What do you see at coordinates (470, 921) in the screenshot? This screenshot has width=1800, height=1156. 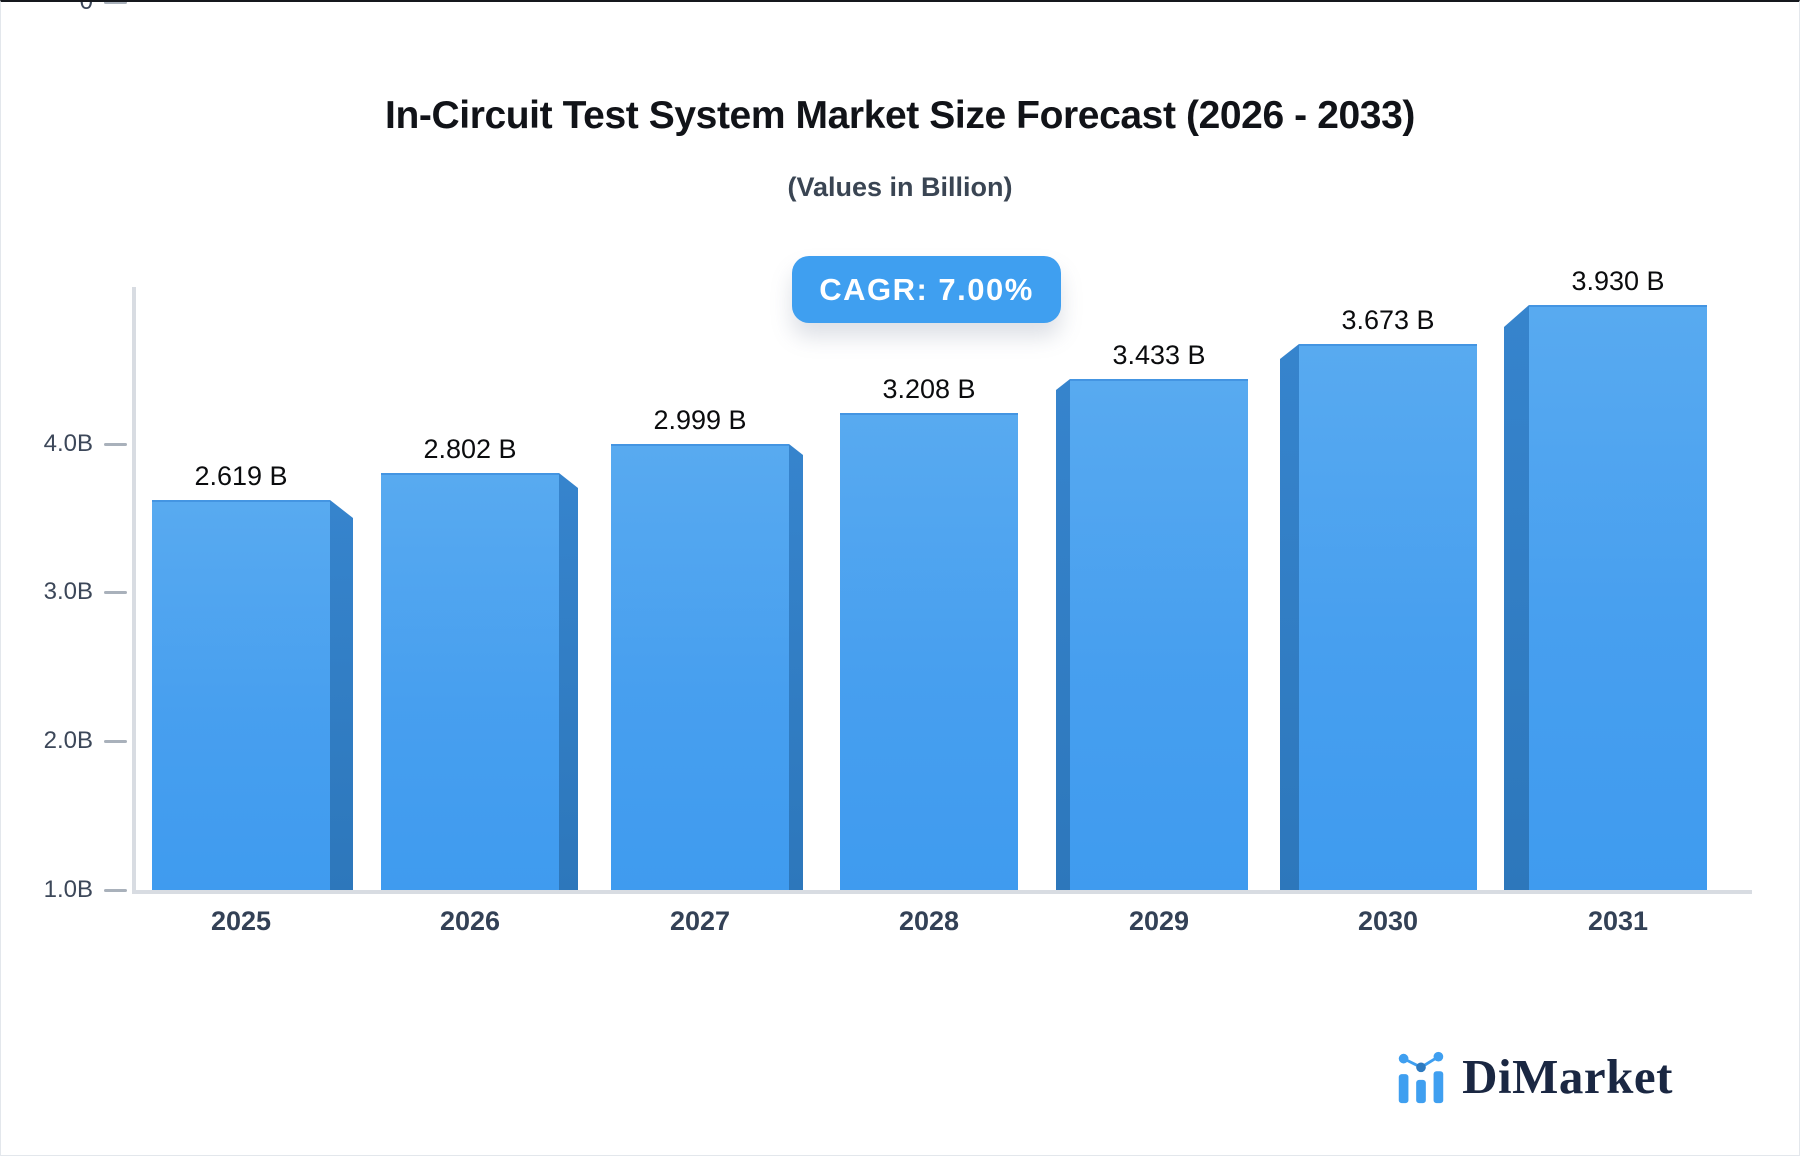 I see `x-axis-label: 2026` at bounding box center [470, 921].